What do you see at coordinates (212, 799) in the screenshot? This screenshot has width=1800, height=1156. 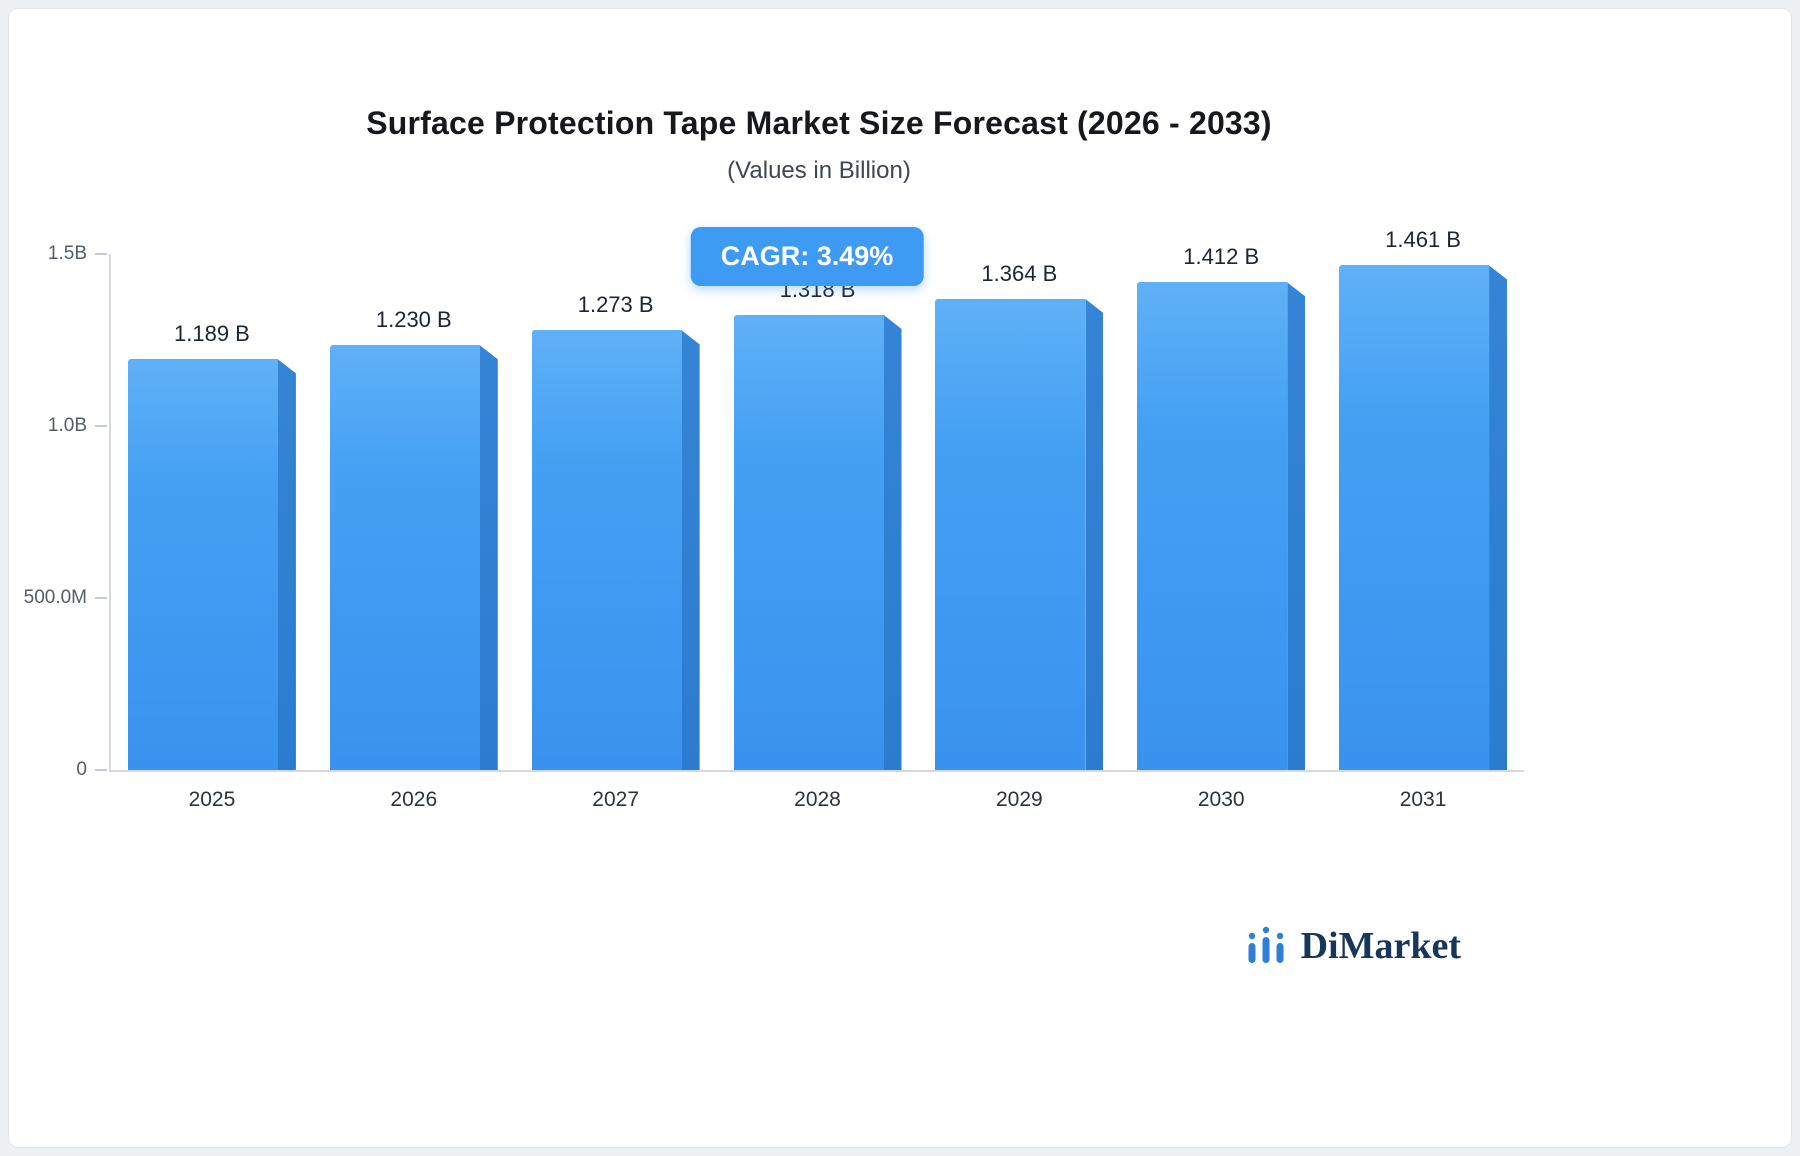 I see `x-axis-label: 2025` at bounding box center [212, 799].